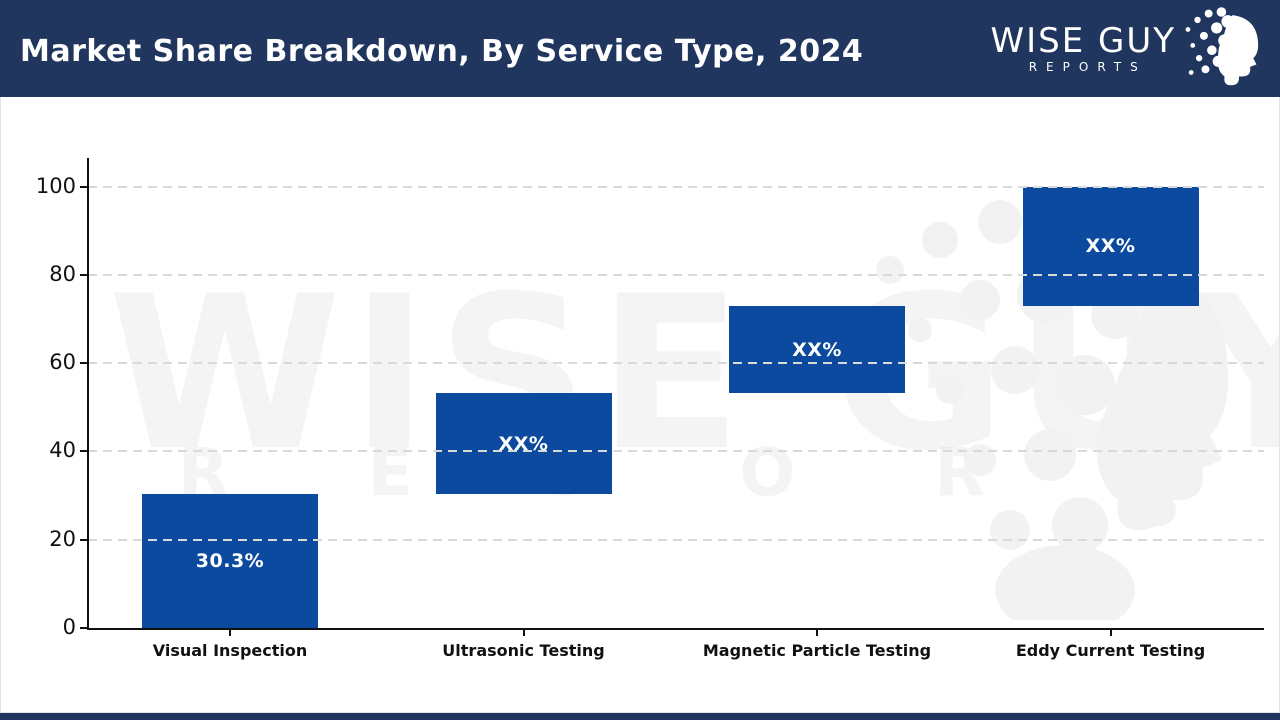 The width and height of the screenshot is (1280, 720). Describe the element at coordinates (62, 273) in the screenshot. I see `y-tick-label: 80` at that location.